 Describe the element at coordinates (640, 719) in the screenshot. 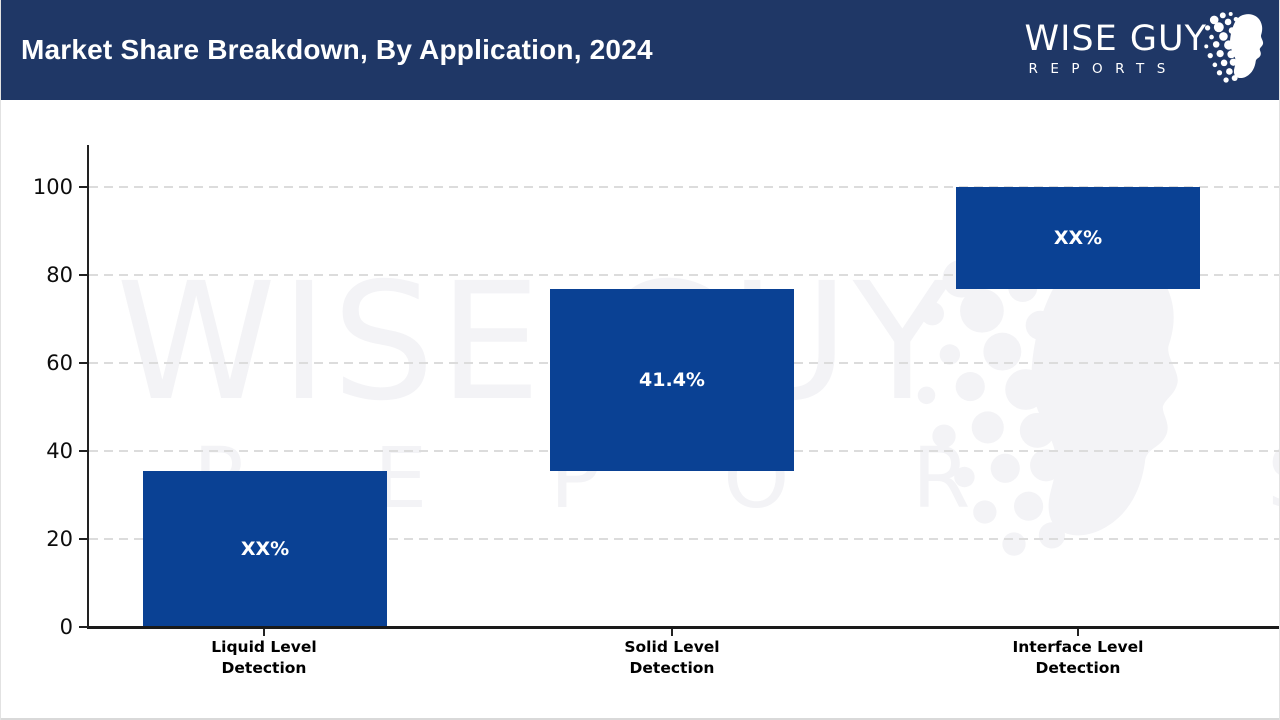

I see `bottom-border` at that location.